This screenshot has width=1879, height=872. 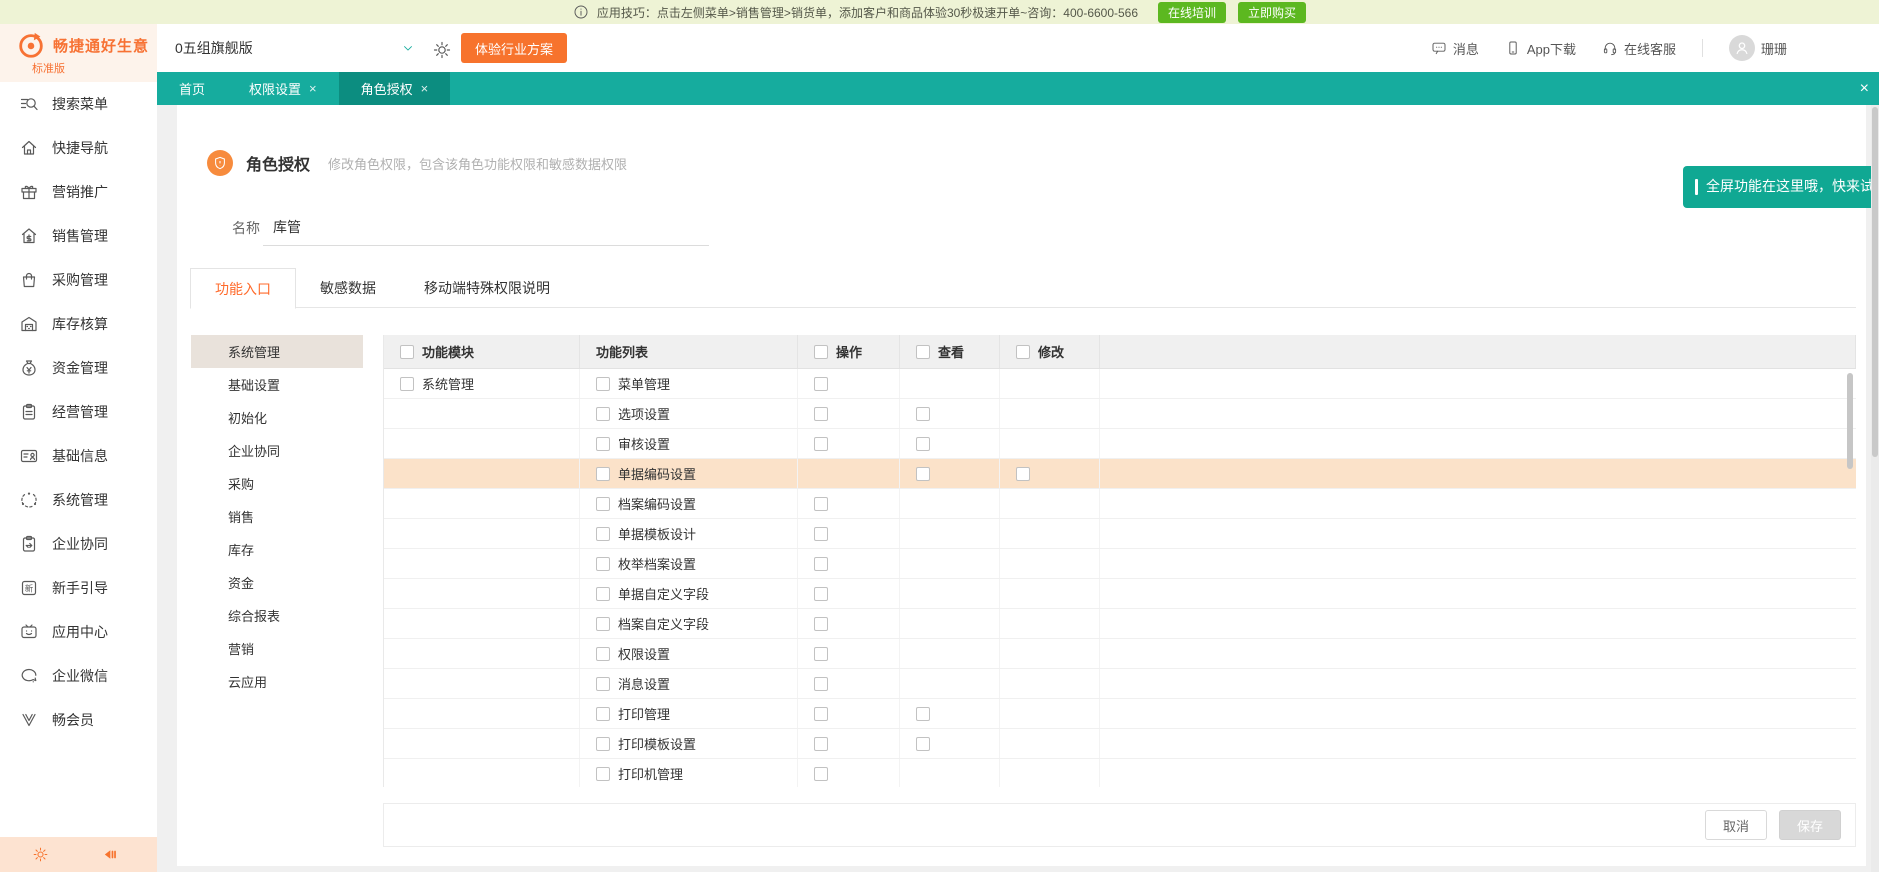 I want to click on sidebar-item: 系统管理, so click(x=78, y=500).